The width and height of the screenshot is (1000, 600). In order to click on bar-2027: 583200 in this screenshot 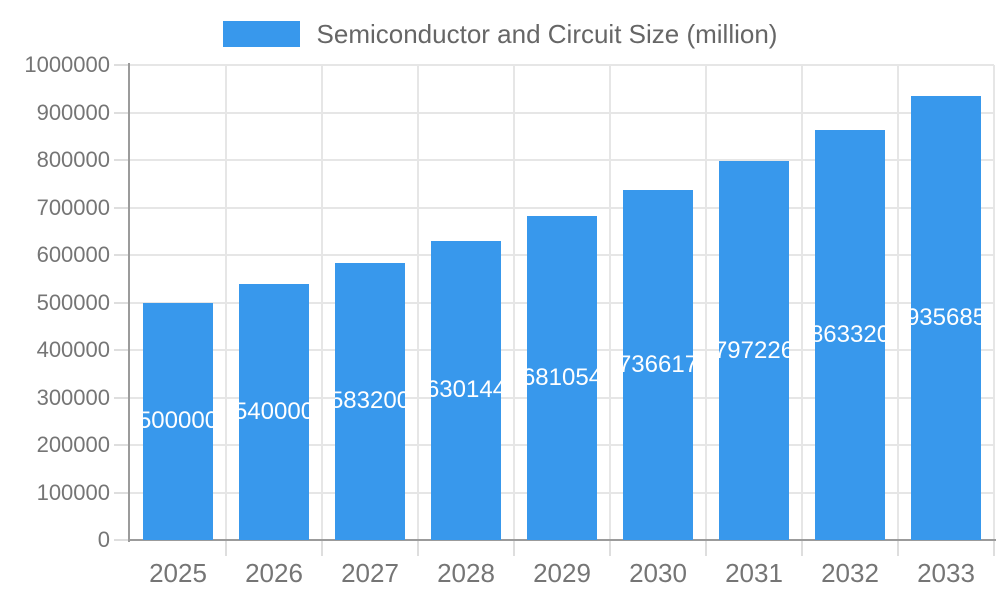, I will do `click(370, 401)`.